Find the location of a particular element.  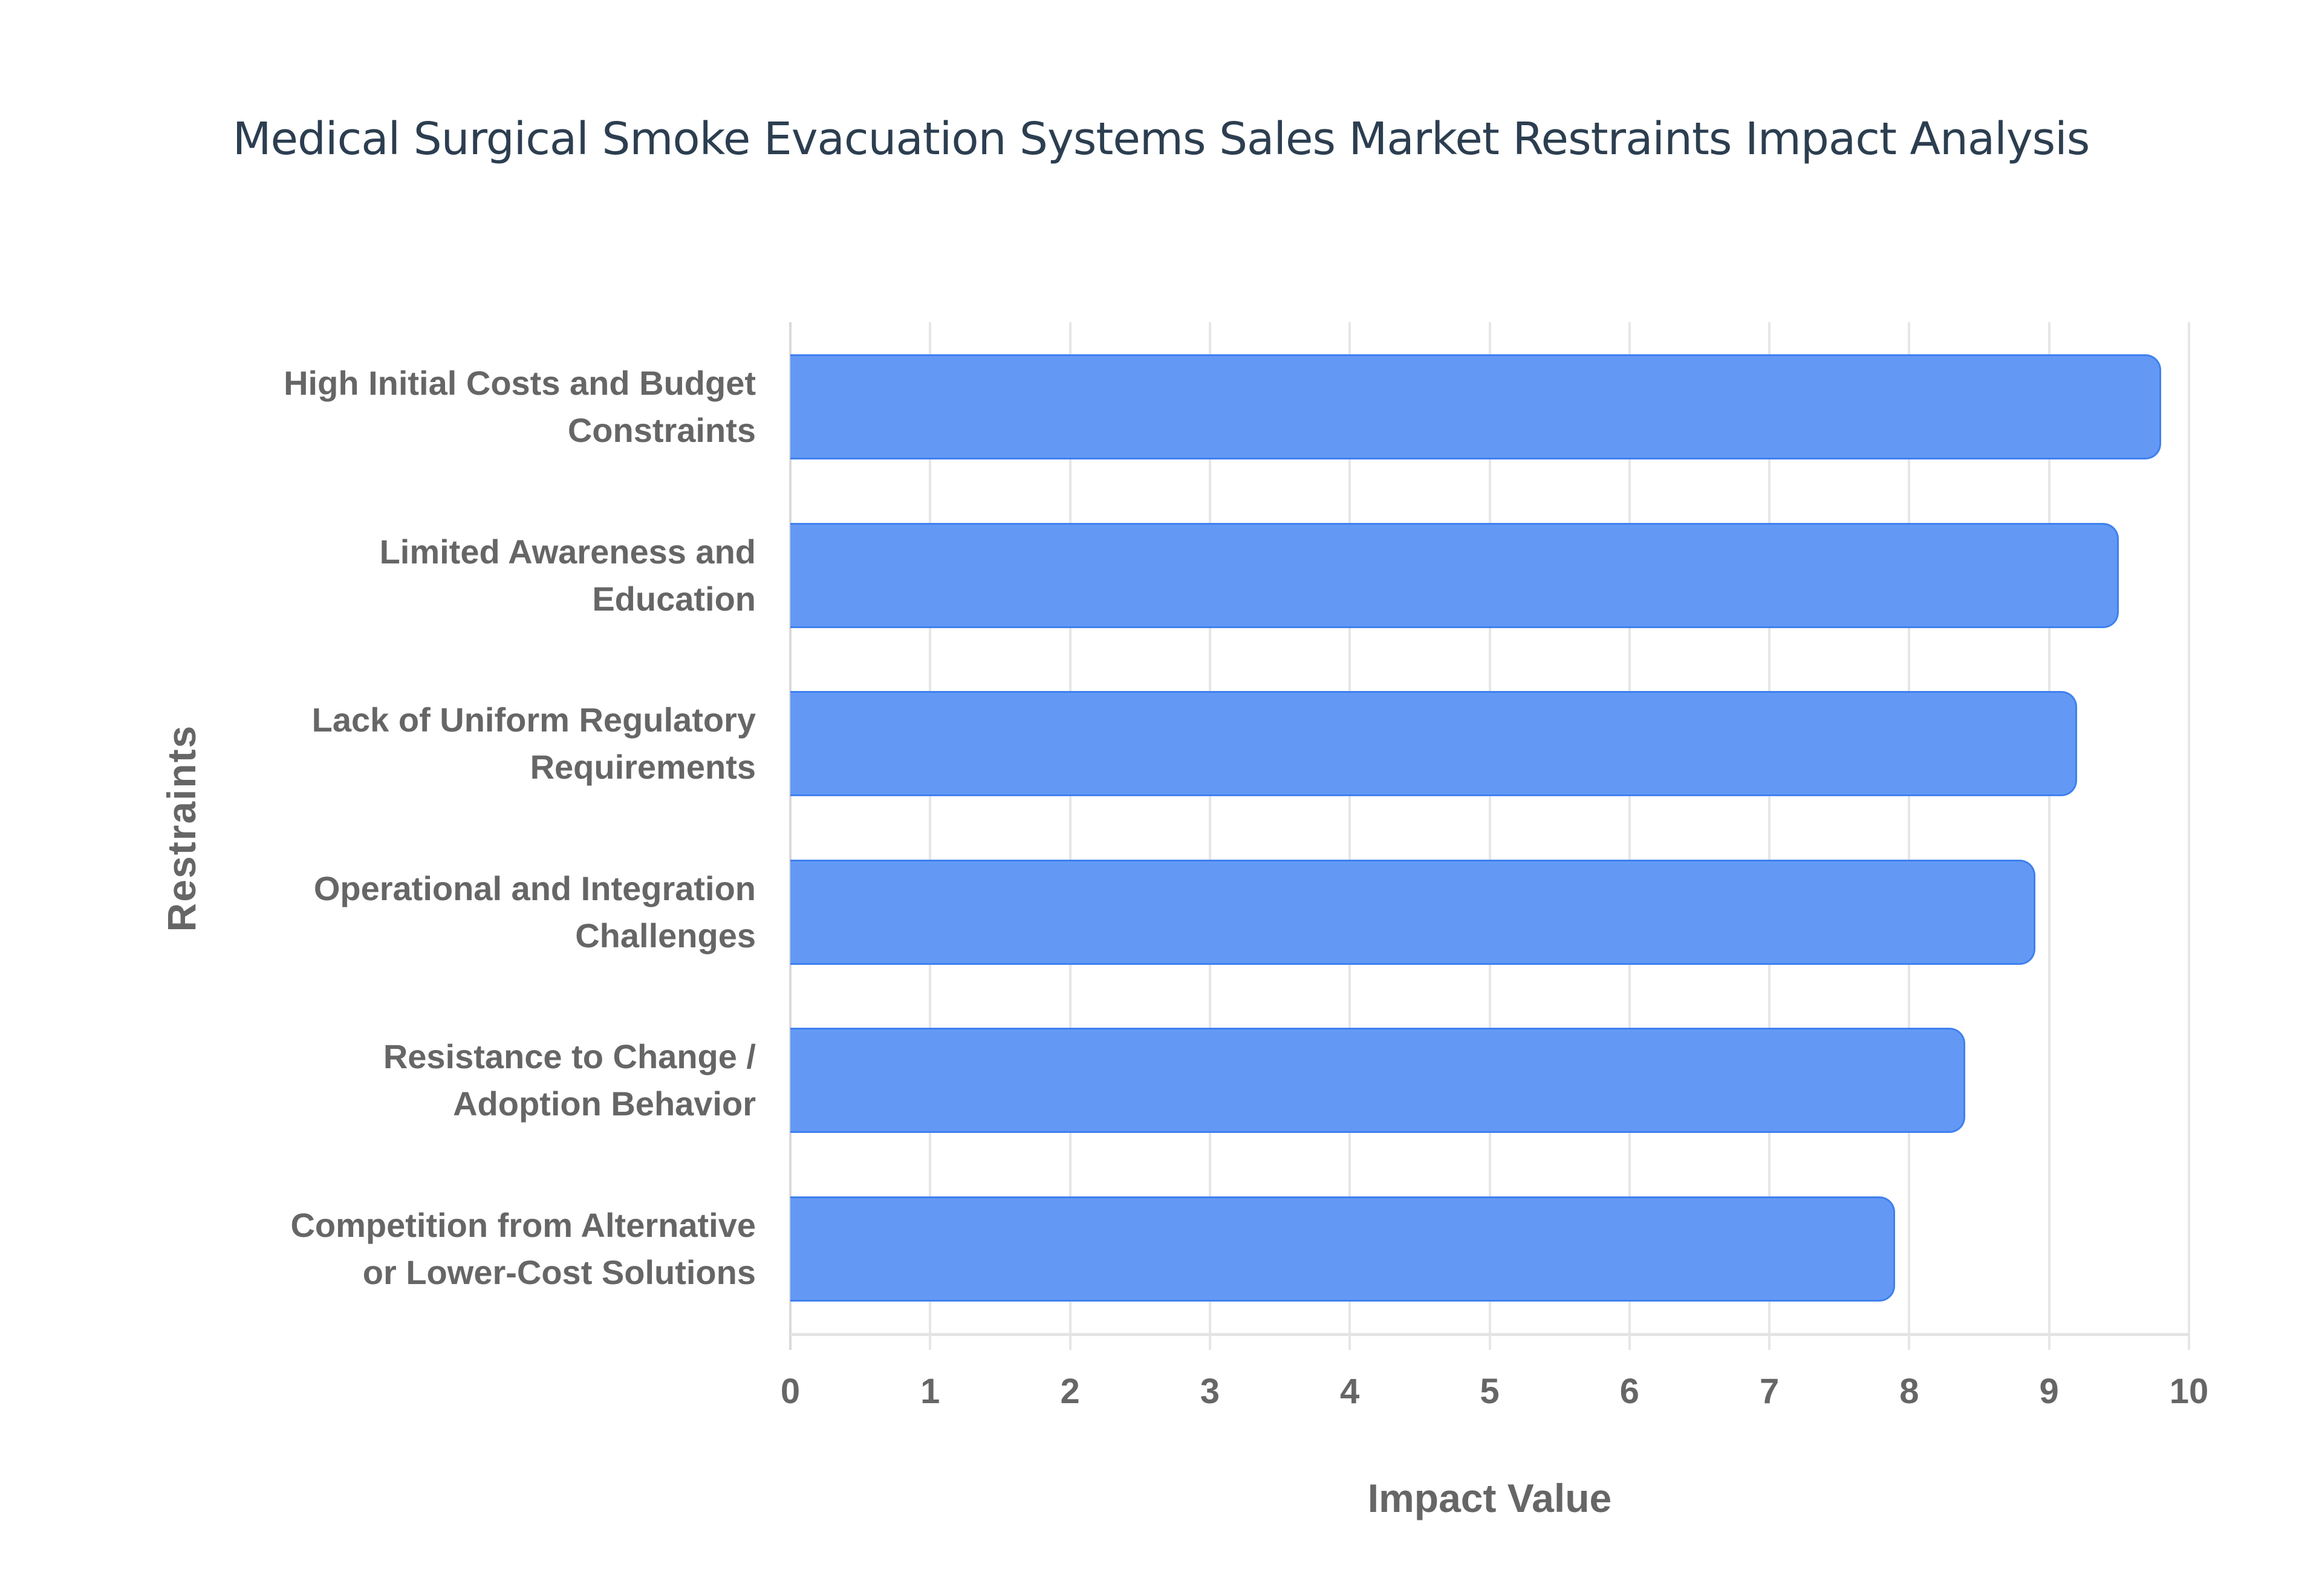

x-tick-label: 2 is located at coordinates (1070, 1391).